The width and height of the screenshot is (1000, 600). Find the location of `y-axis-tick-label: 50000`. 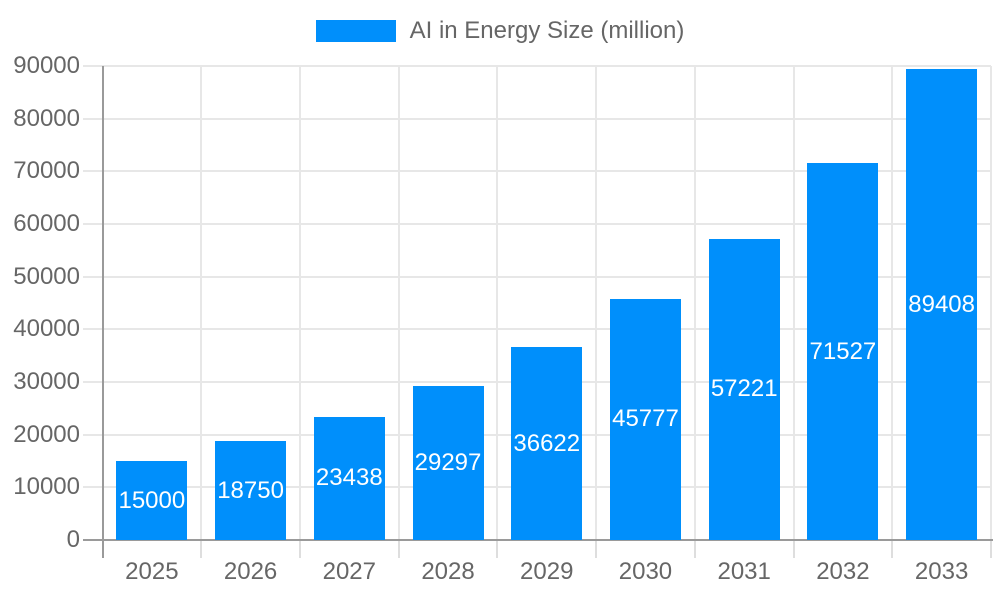

y-axis-tick-label: 50000 is located at coordinates (46, 276).